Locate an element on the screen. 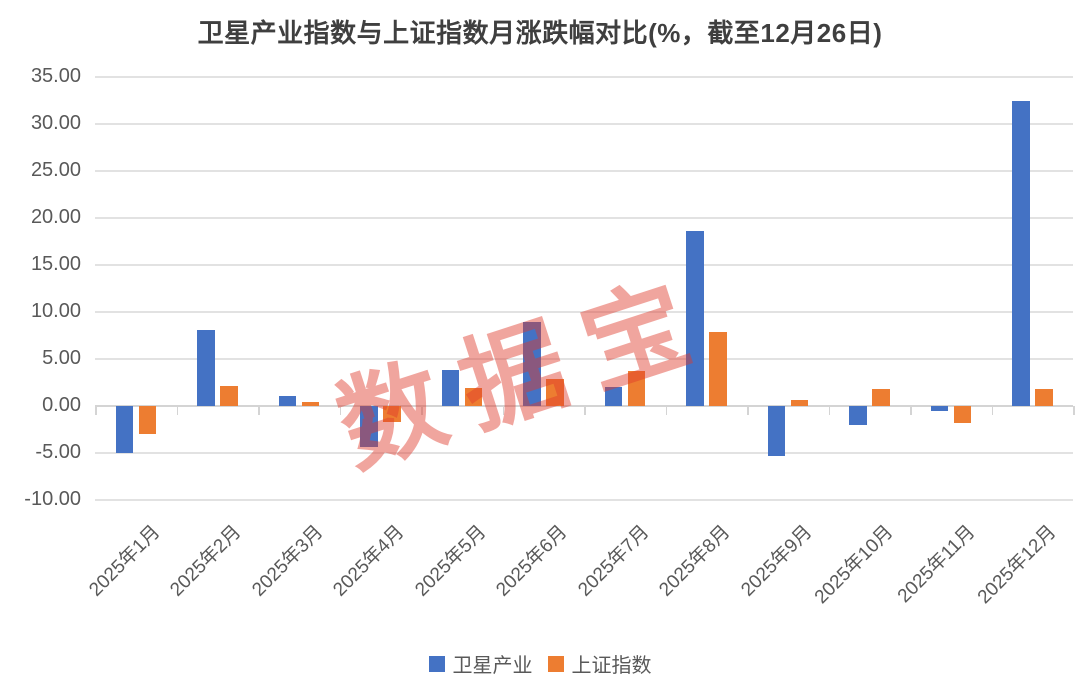 The width and height of the screenshot is (1080, 688). y-tick-label: 25.00 is located at coordinates (55, 170).